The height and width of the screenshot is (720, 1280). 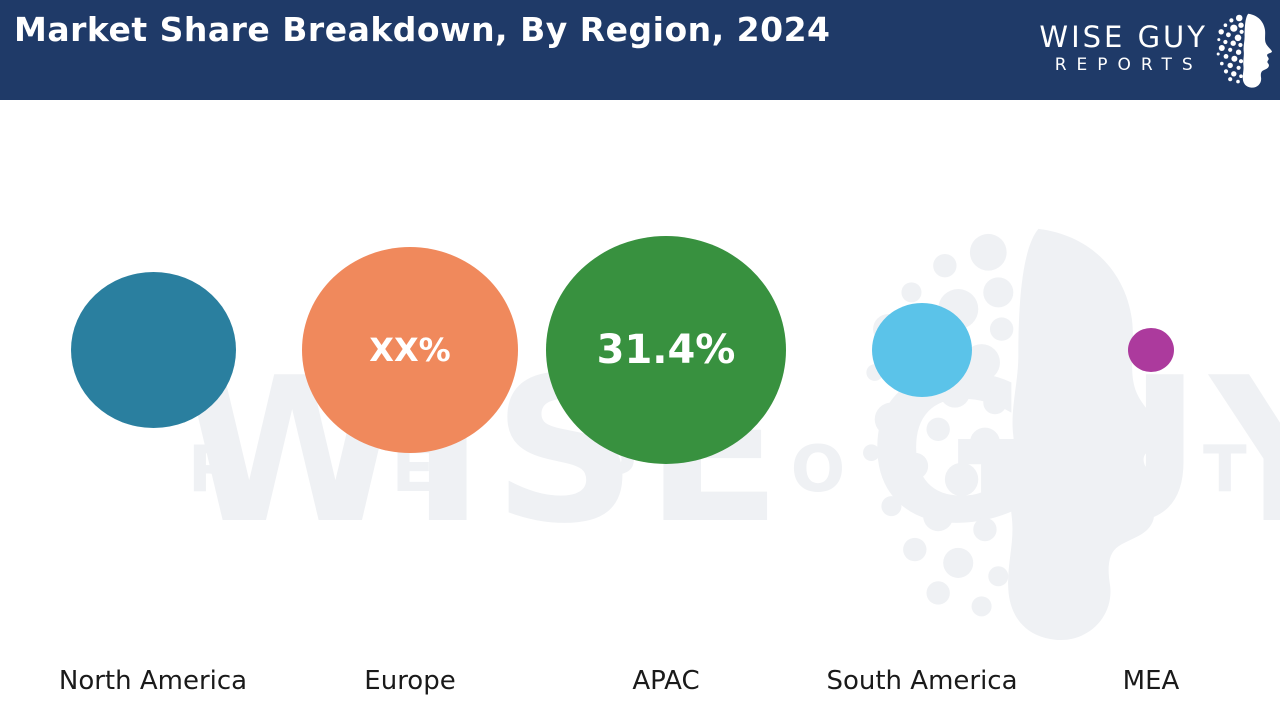 I want to click on category-label-mea: MEA, so click(x=1151, y=681).